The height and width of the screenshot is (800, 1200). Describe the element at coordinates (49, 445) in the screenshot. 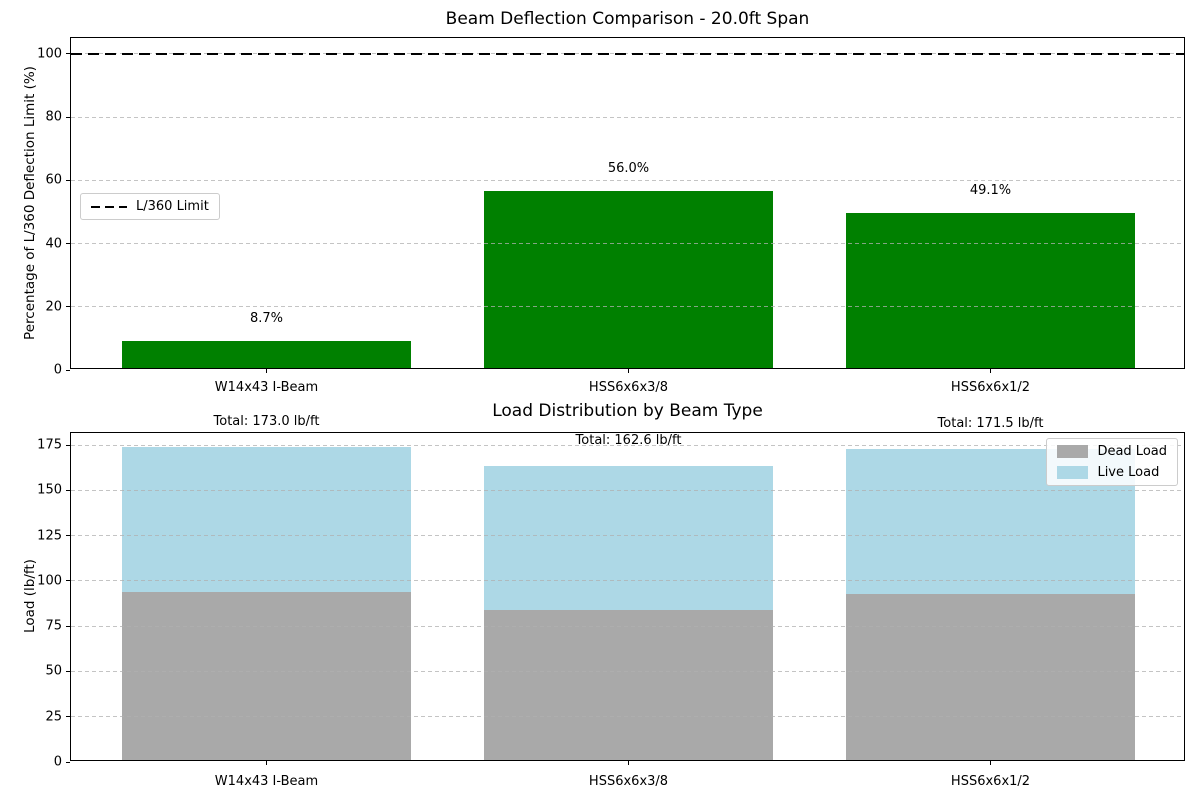

I see `y-tick-label: 175` at that location.